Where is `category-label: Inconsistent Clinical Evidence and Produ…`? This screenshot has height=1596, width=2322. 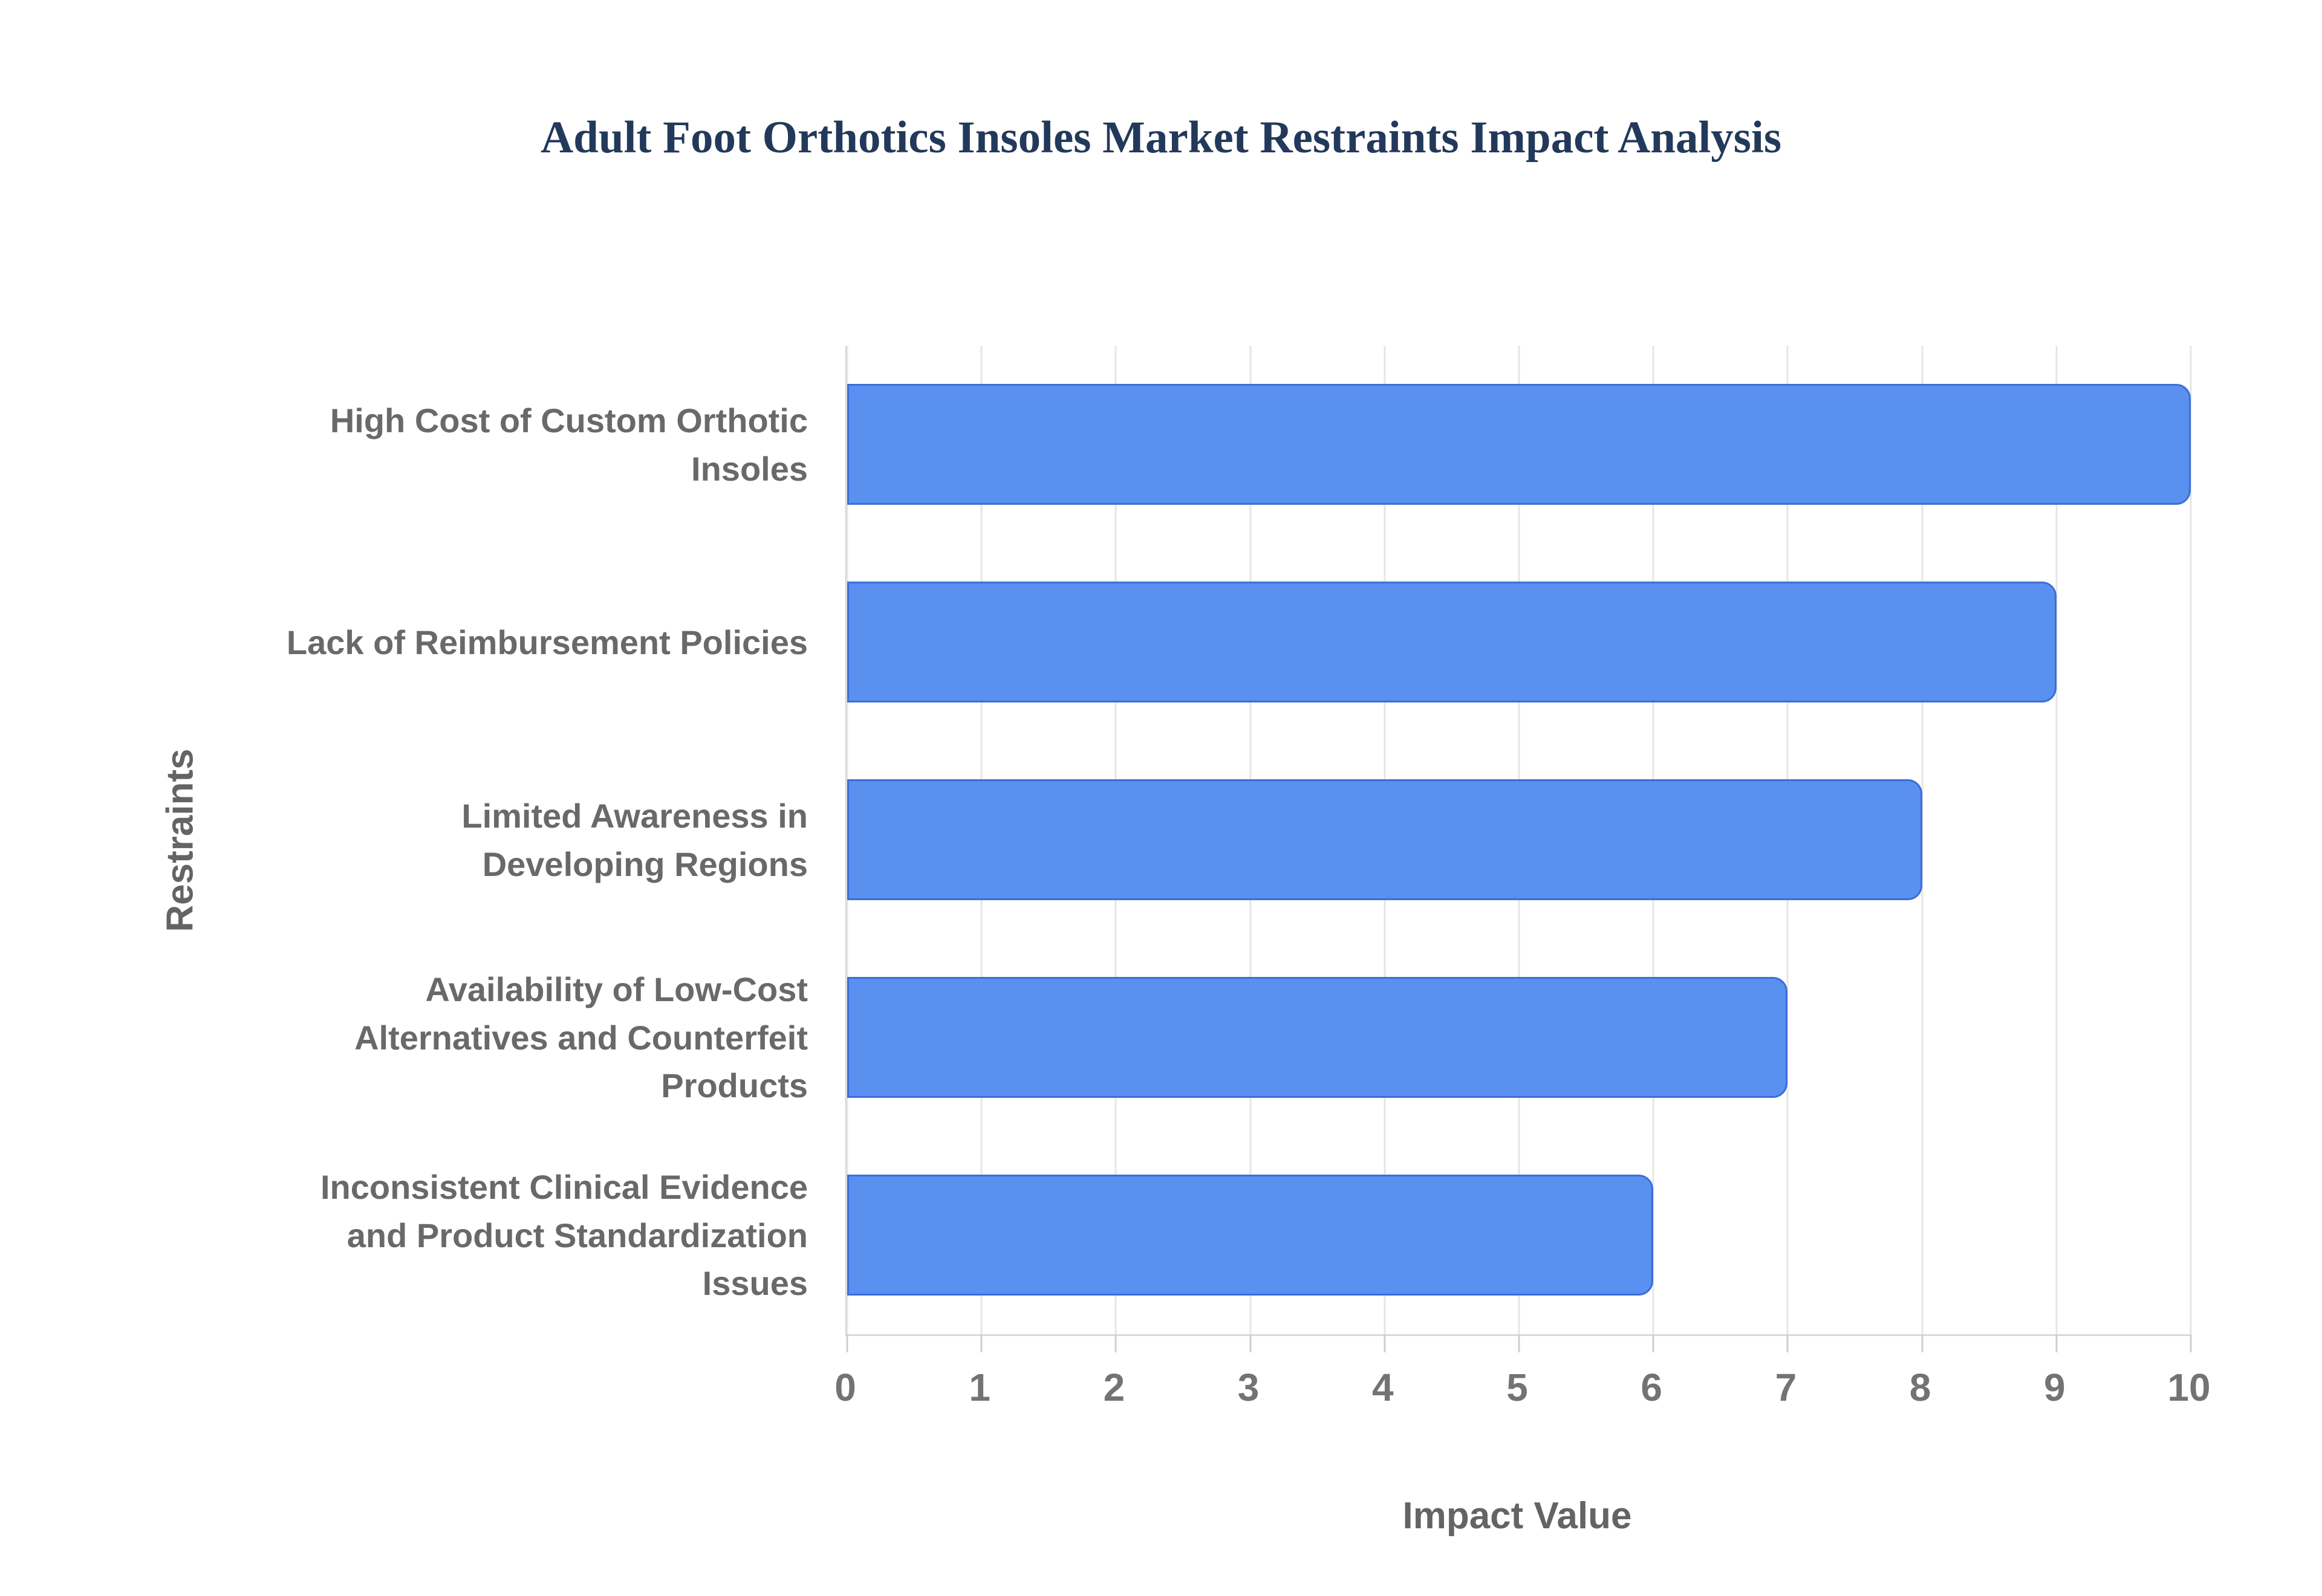
category-label: Inconsistent Clinical Evidence and Produ… is located at coordinates (564, 1235).